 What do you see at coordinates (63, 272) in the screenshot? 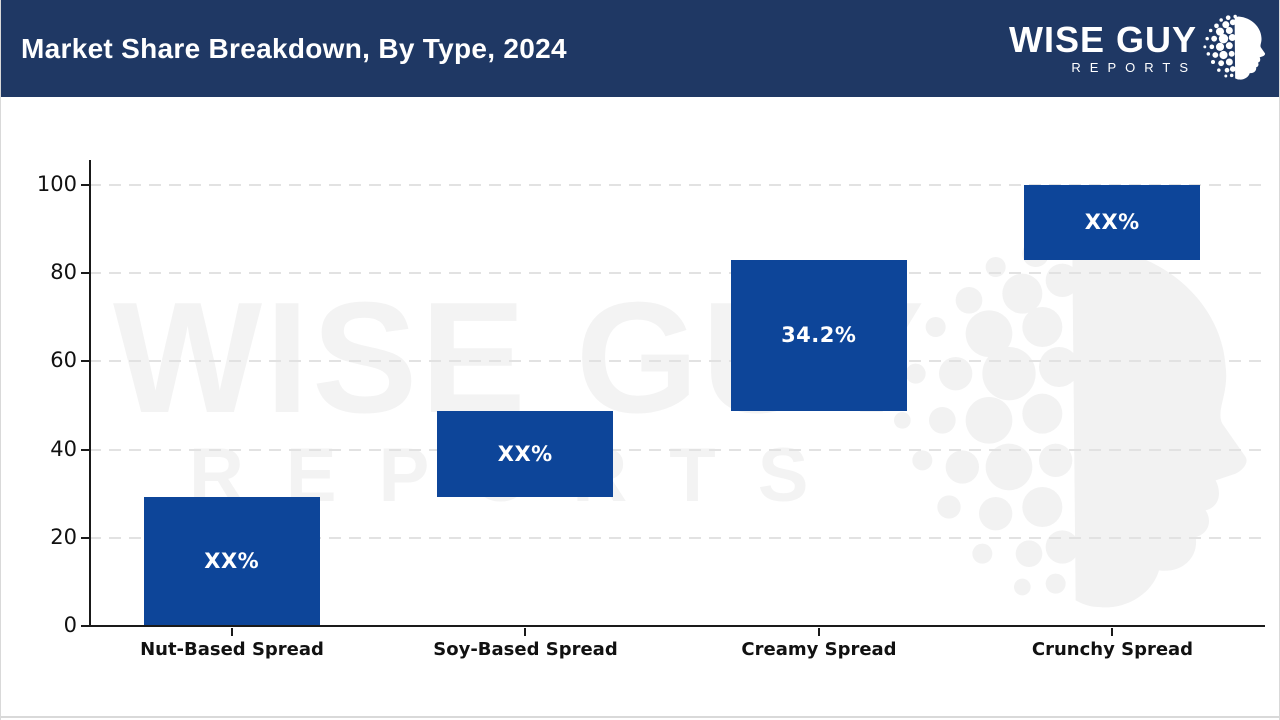
I see `y-tick-label-80: 80` at bounding box center [63, 272].